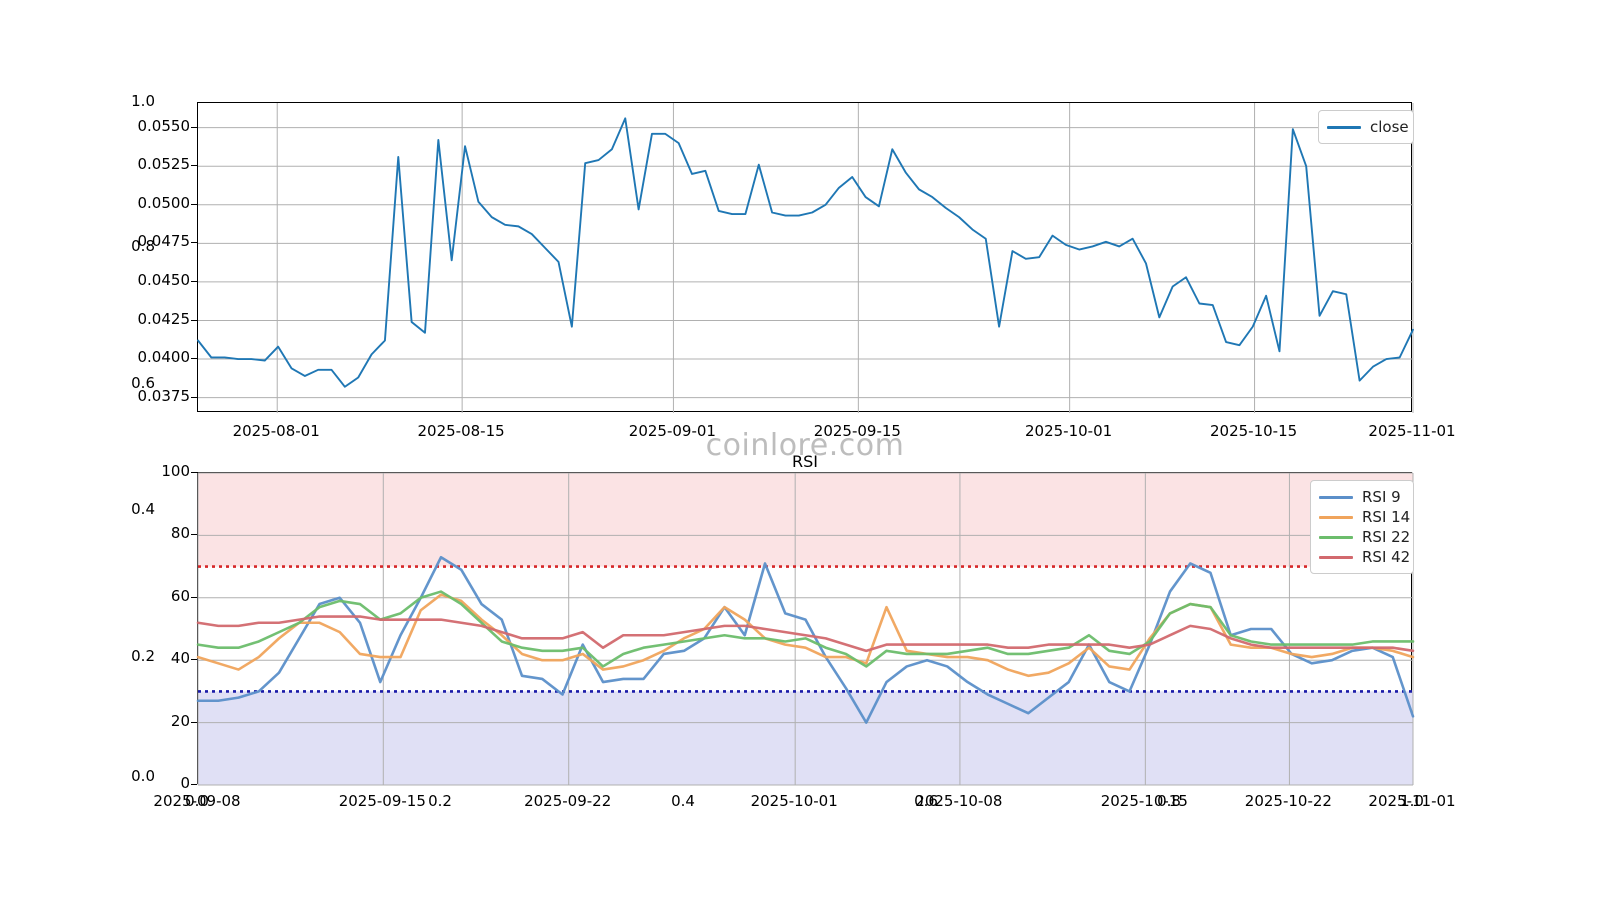 The image size is (1600, 900). I want to click on rsi-x-secondary-tick-0.4: 0.4, so click(683, 801).